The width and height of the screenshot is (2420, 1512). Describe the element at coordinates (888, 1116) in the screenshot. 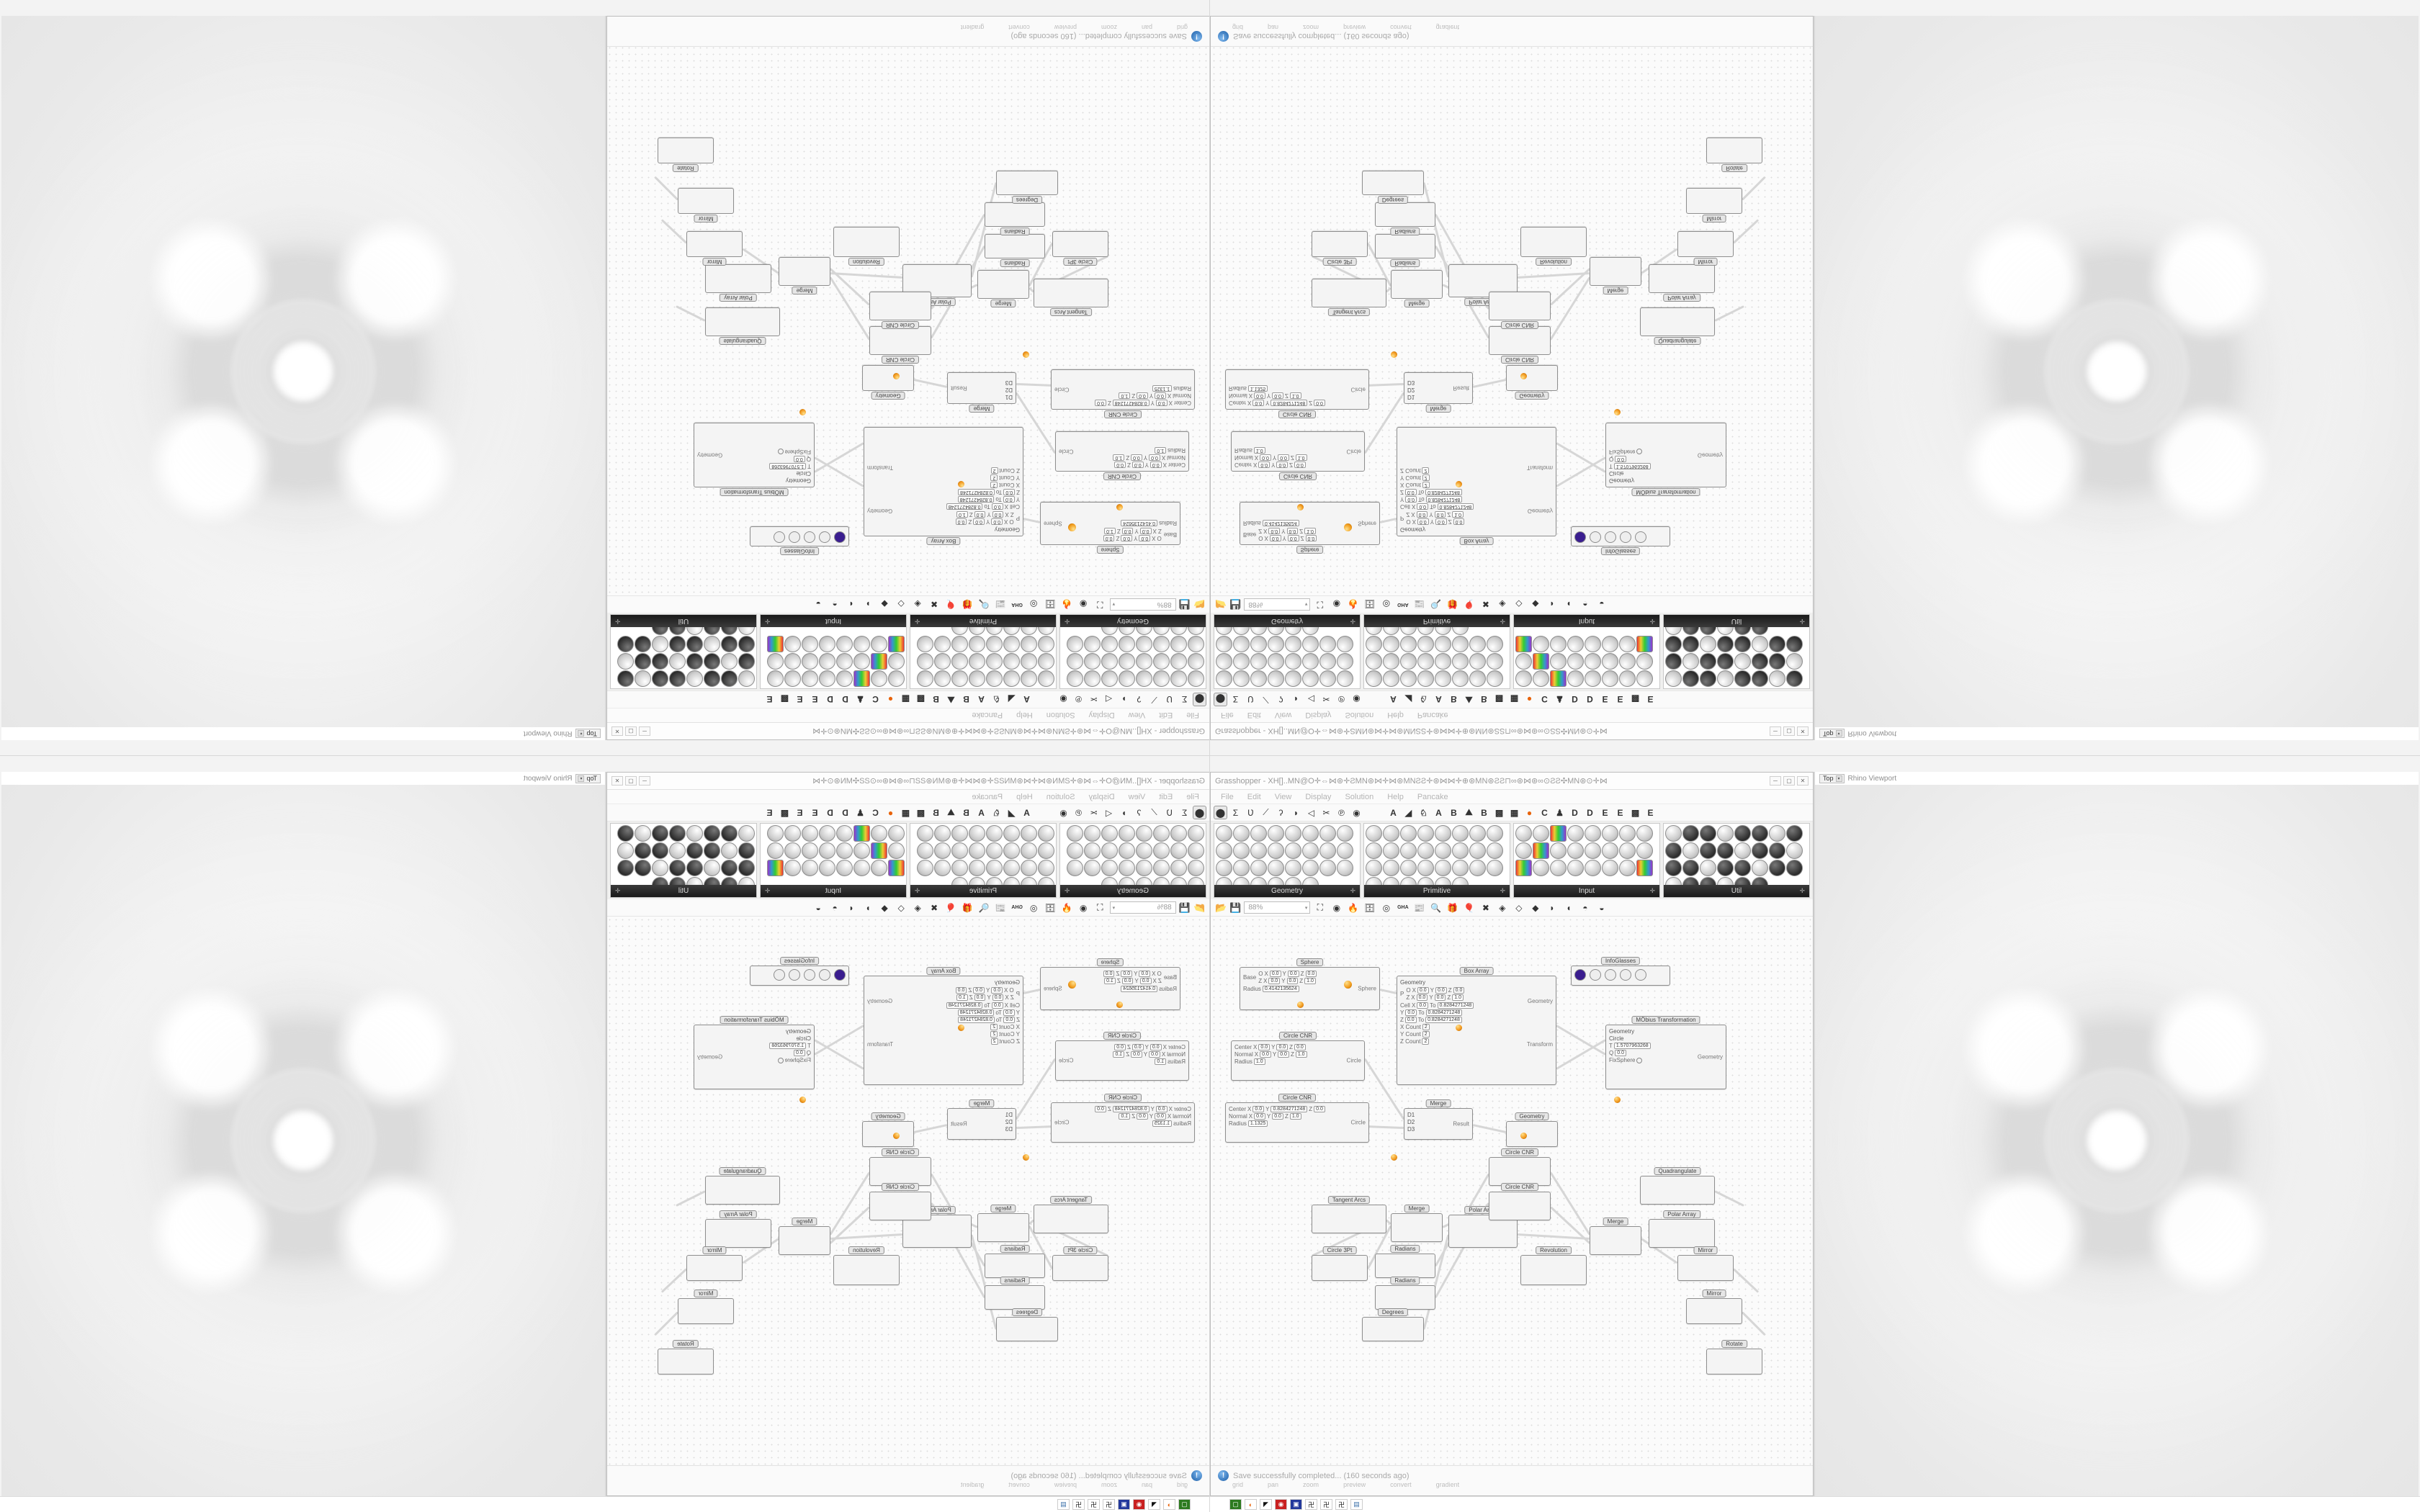

I see `node-caption: Geometry` at that location.